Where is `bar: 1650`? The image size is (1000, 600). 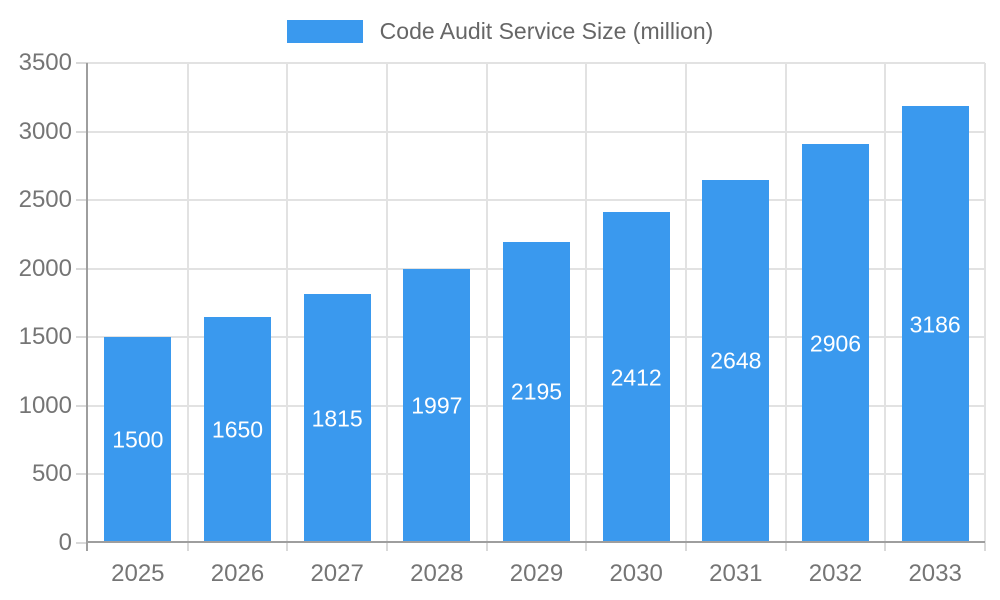
bar: 1650 is located at coordinates (237, 429).